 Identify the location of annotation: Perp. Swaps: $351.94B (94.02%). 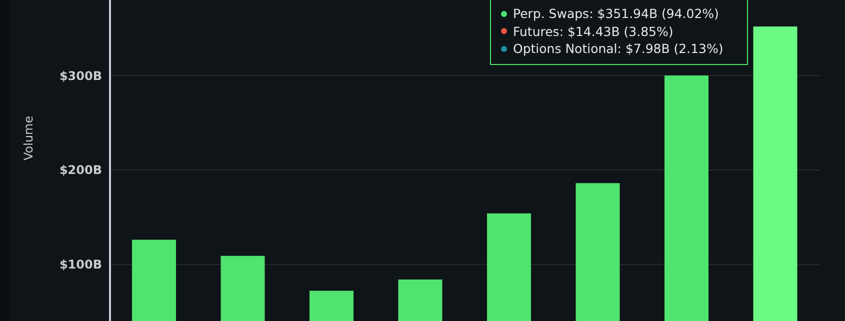
(616, 13).